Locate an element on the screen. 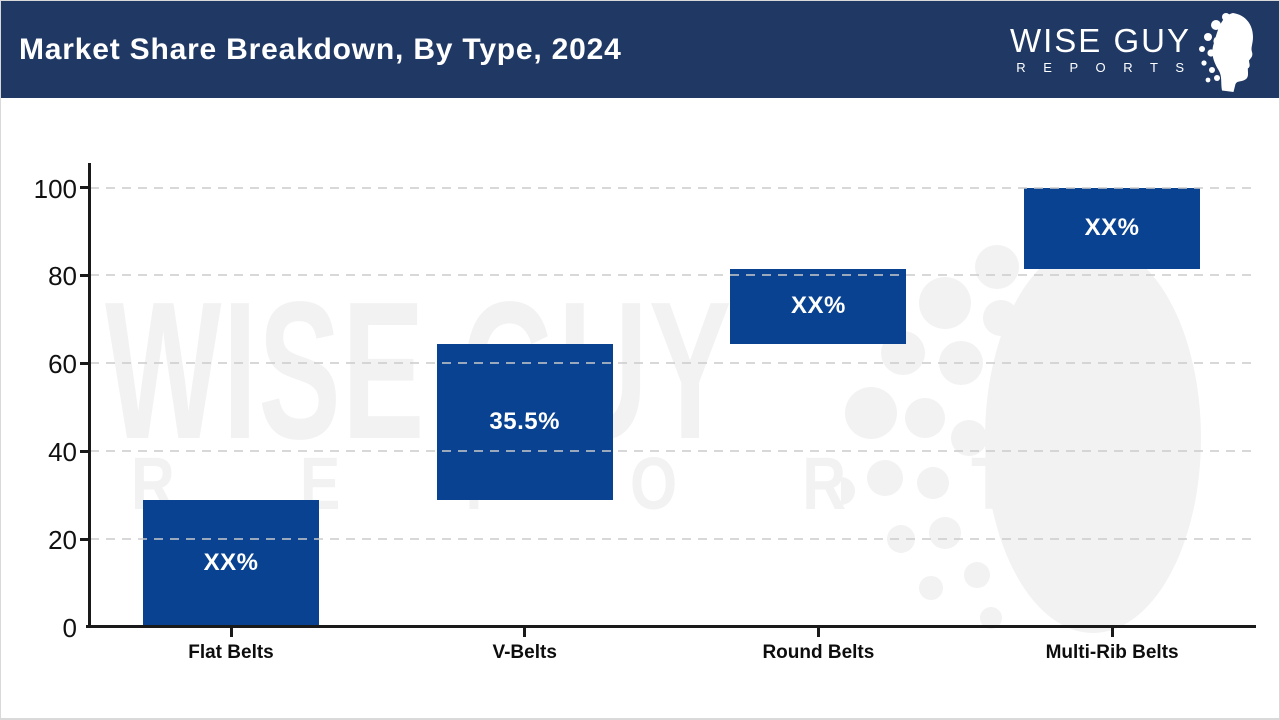 Image resolution: width=1280 pixels, height=720 pixels. bar-v-belts: 35.5% is located at coordinates (524, 421).